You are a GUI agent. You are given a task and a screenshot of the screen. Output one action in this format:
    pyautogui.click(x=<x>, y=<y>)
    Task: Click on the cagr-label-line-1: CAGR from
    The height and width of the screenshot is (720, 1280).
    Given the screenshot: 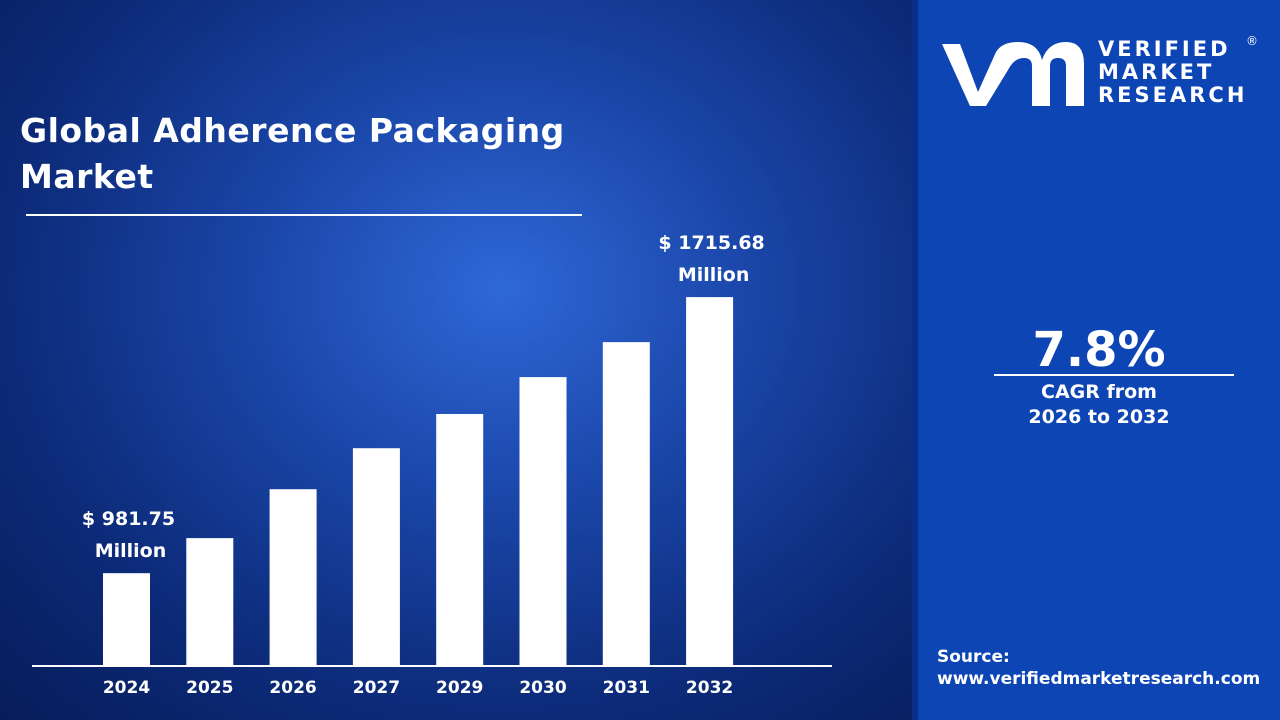 What is the action you would take?
    pyautogui.click(x=1099, y=392)
    